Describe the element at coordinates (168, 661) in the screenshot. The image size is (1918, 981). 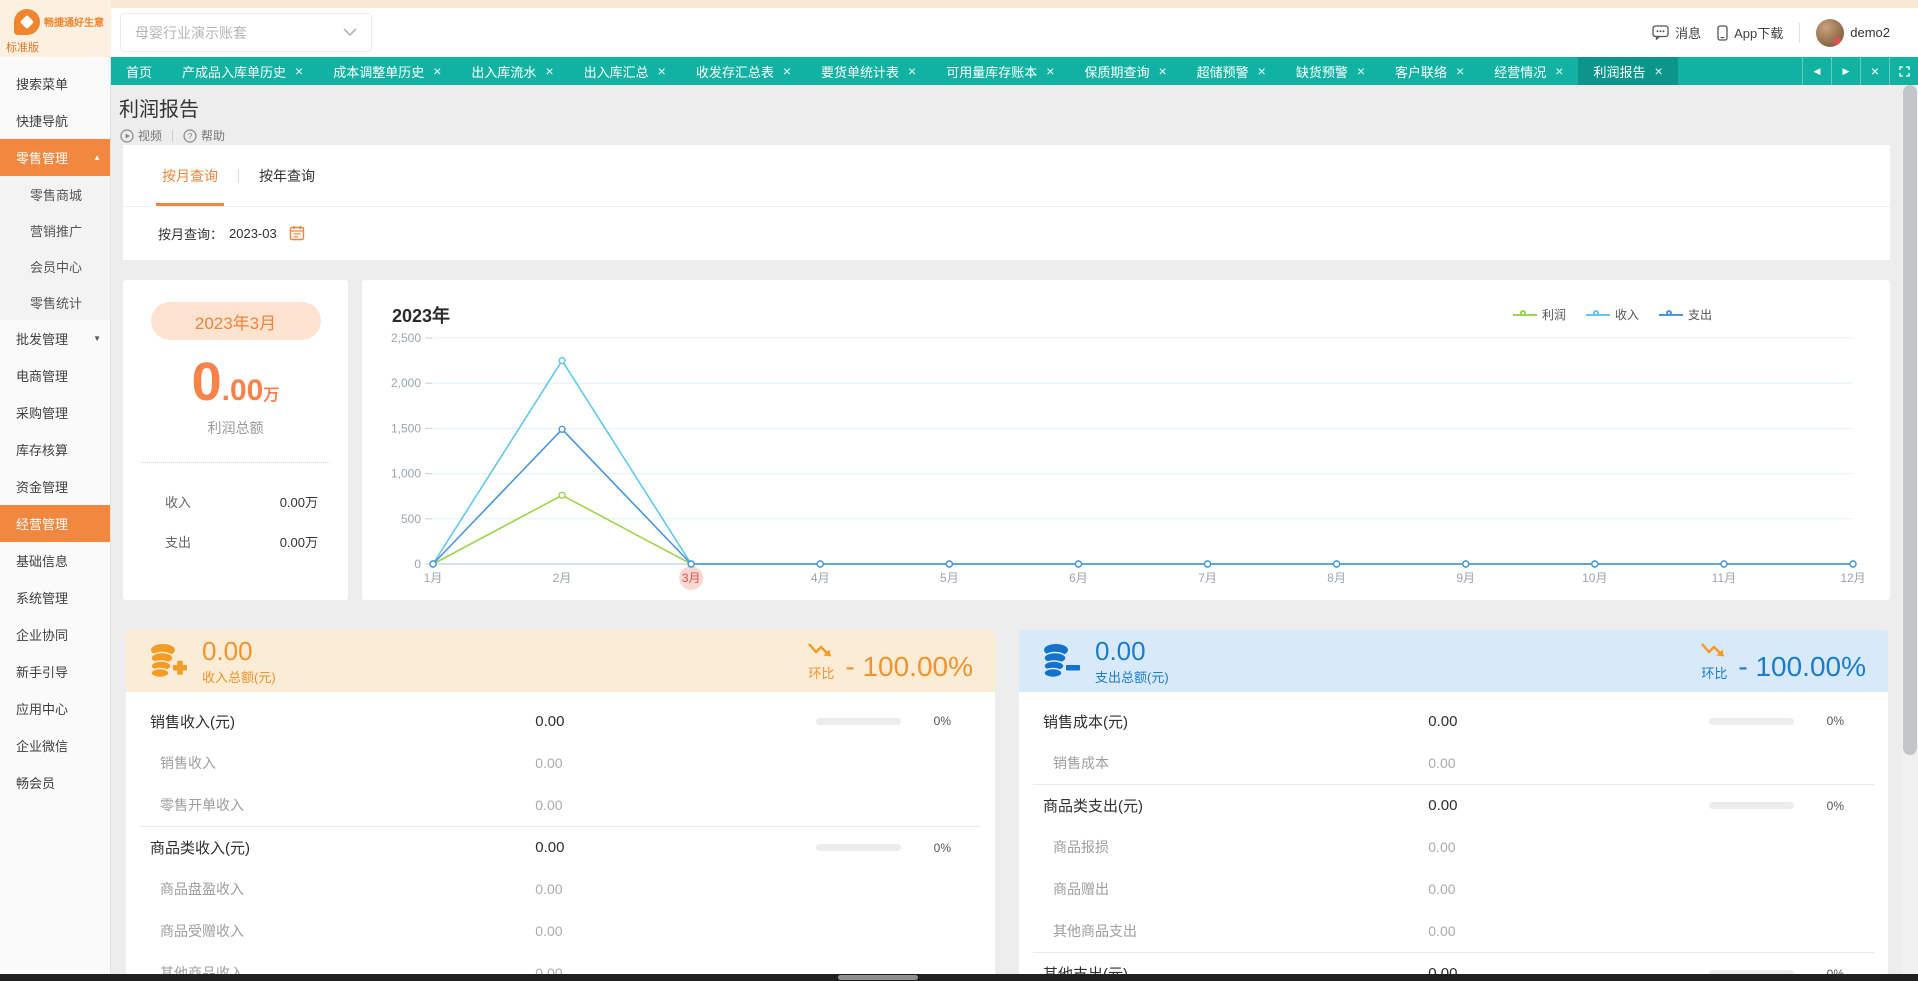
I see `coins-plus-icon` at that location.